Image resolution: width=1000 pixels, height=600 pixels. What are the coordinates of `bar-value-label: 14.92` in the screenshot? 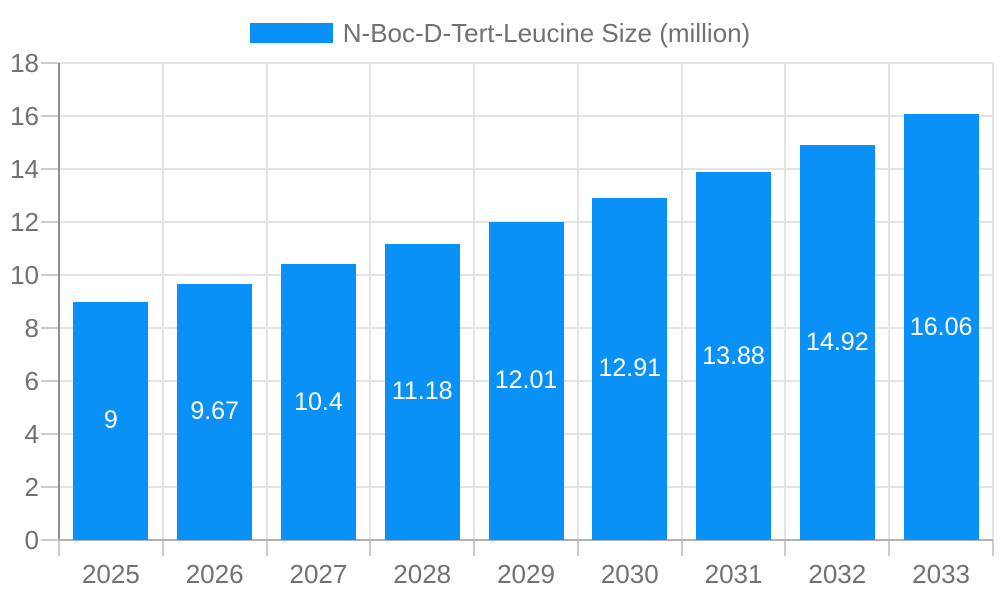 It's located at (837, 341).